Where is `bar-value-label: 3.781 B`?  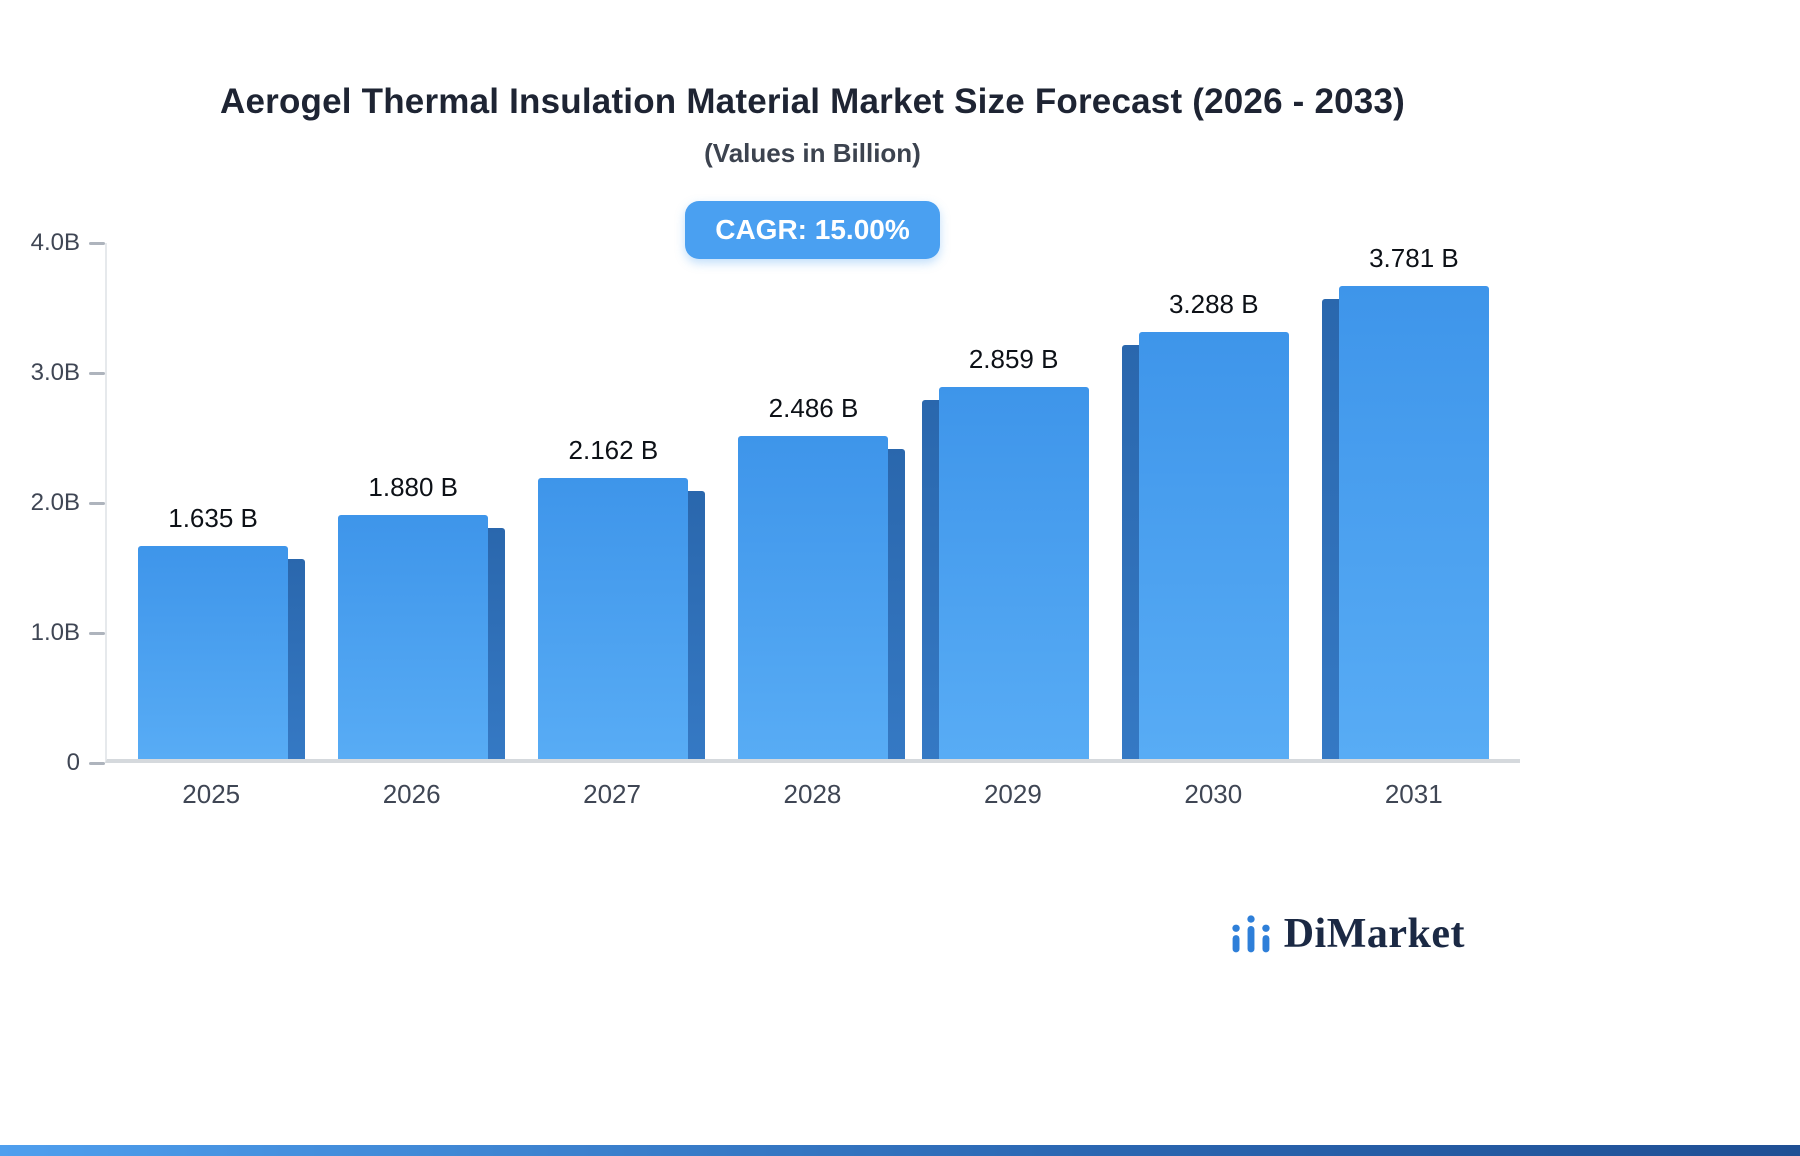 bar-value-label: 3.781 B is located at coordinates (1414, 258).